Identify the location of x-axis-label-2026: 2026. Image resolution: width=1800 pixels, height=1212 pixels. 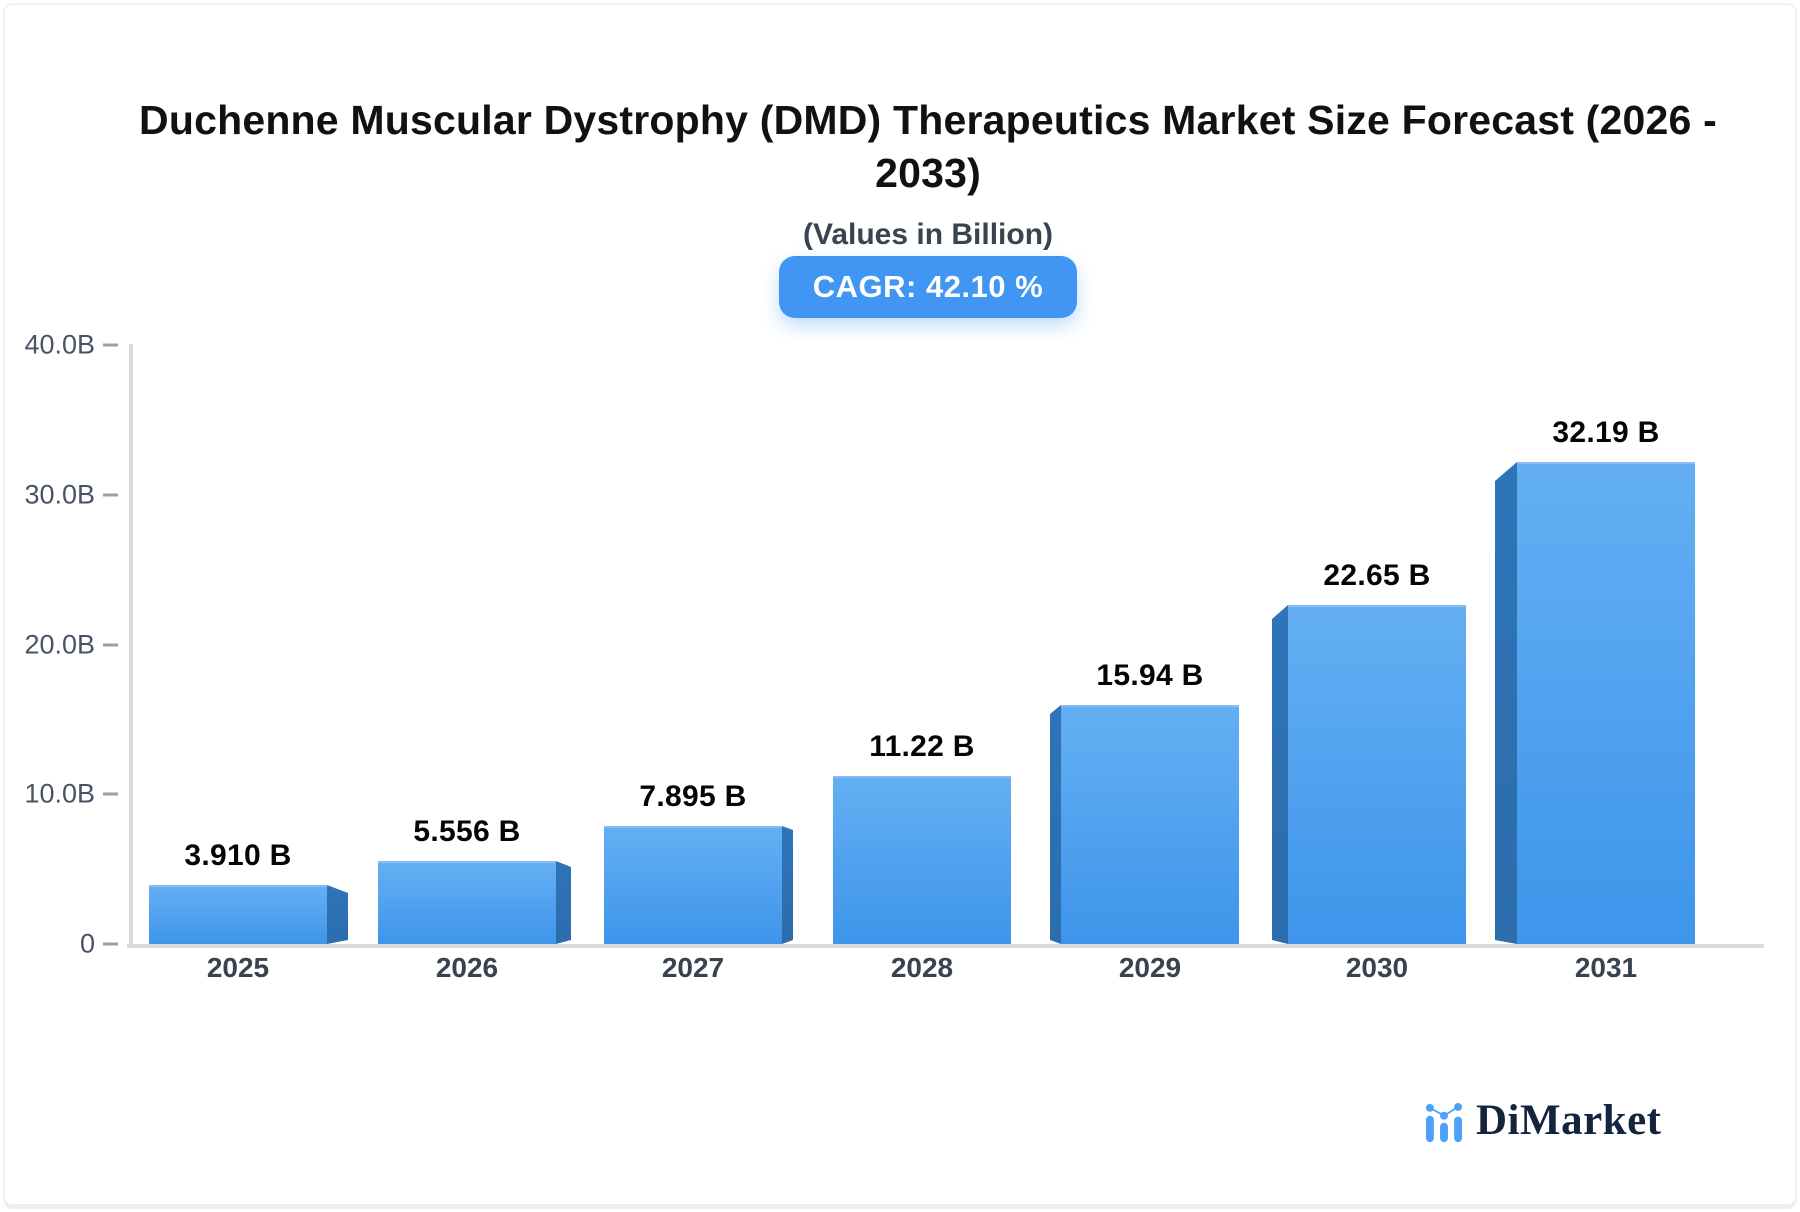
(467, 967).